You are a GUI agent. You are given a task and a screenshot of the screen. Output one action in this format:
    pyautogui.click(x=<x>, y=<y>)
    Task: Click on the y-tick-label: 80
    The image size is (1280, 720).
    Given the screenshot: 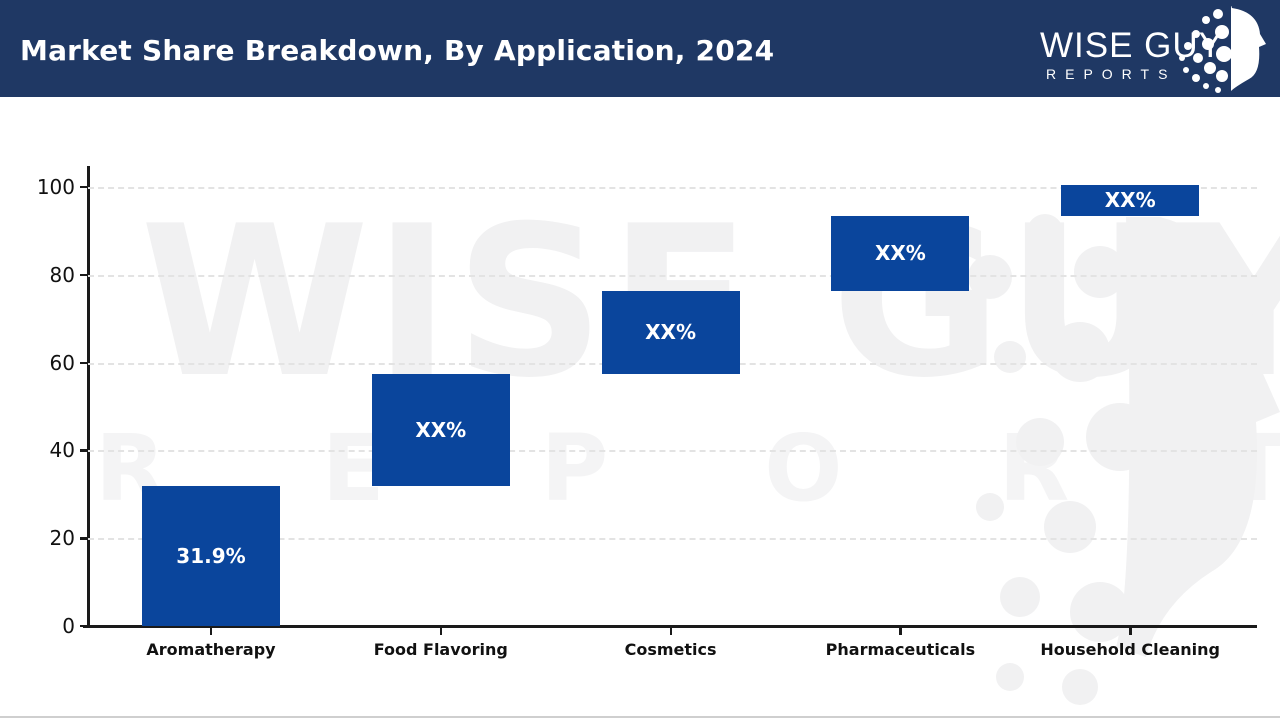 What is the action you would take?
    pyautogui.click(x=62, y=274)
    